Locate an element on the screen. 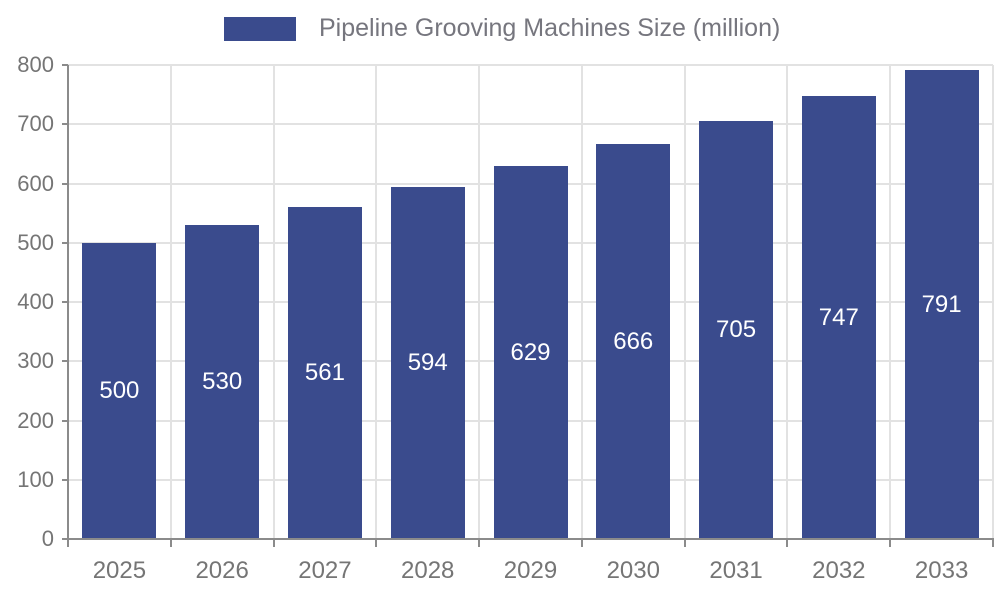  bar-2031: 705 is located at coordinates (736, 330).